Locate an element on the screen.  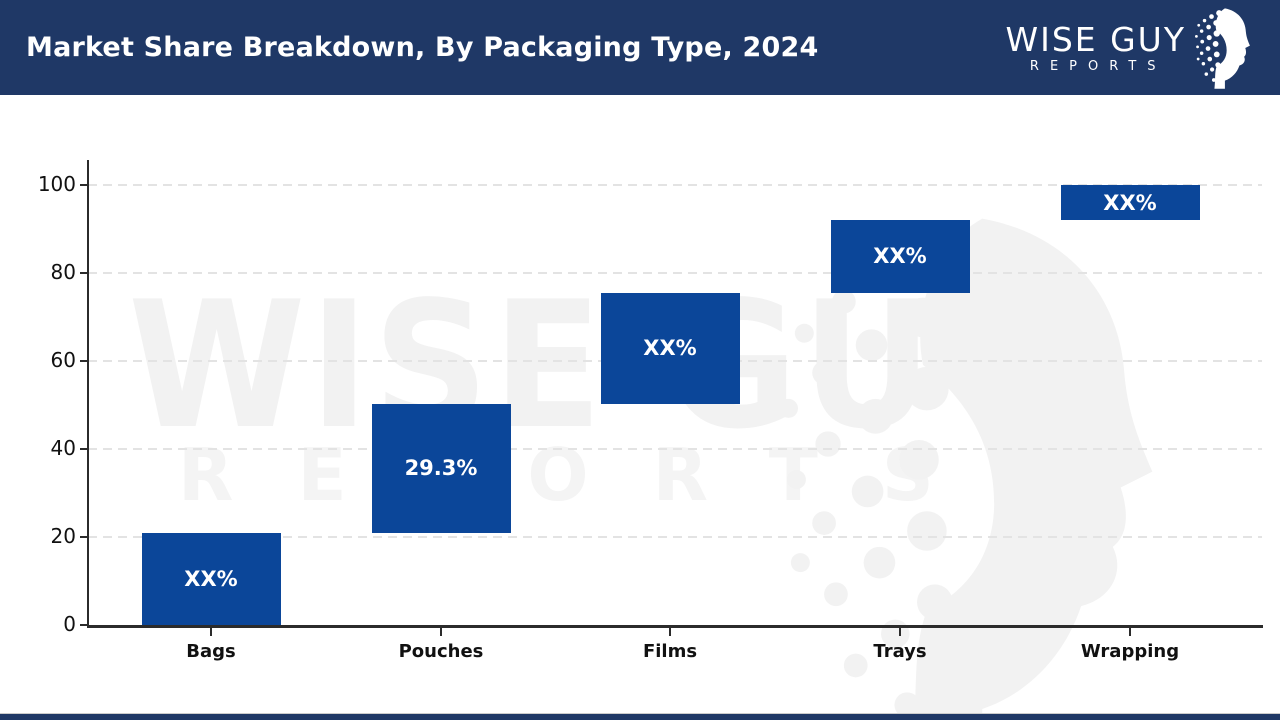
y-tick-label: 100 is located at coordinates (56, 184).